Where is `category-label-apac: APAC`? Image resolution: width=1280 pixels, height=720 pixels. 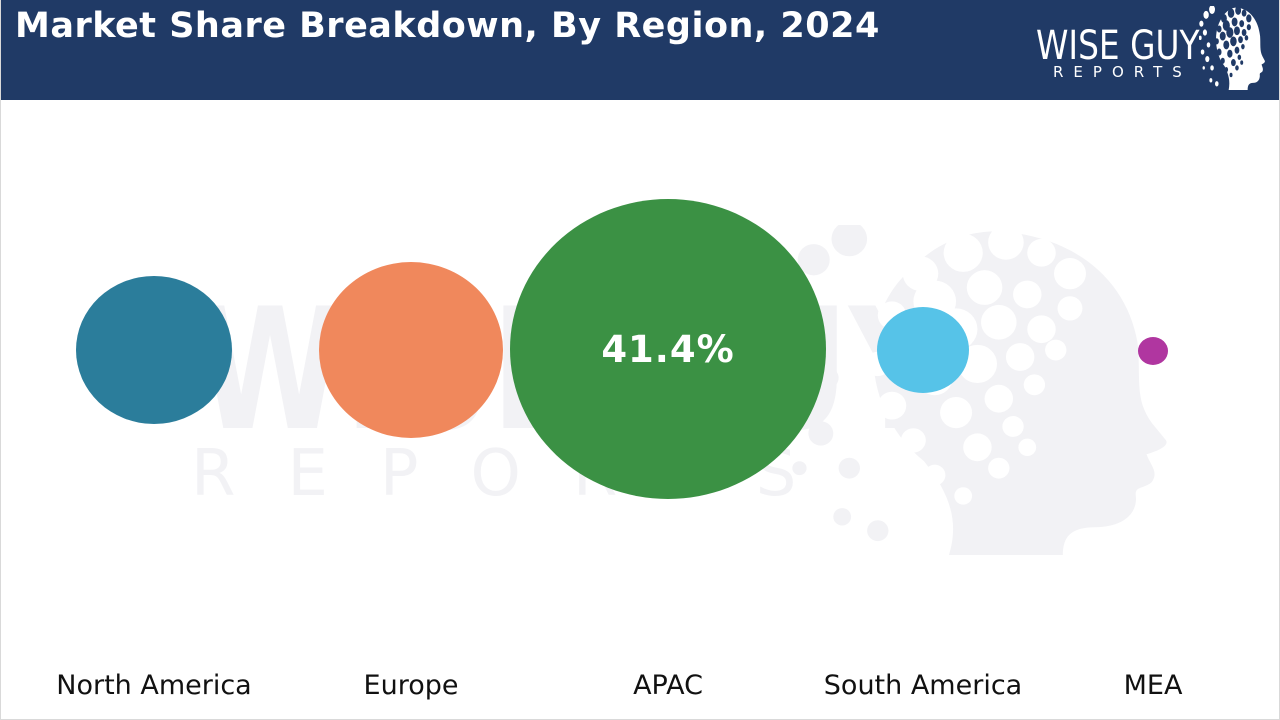 category-label-apac: APAC is located at coordinates (668, 685).